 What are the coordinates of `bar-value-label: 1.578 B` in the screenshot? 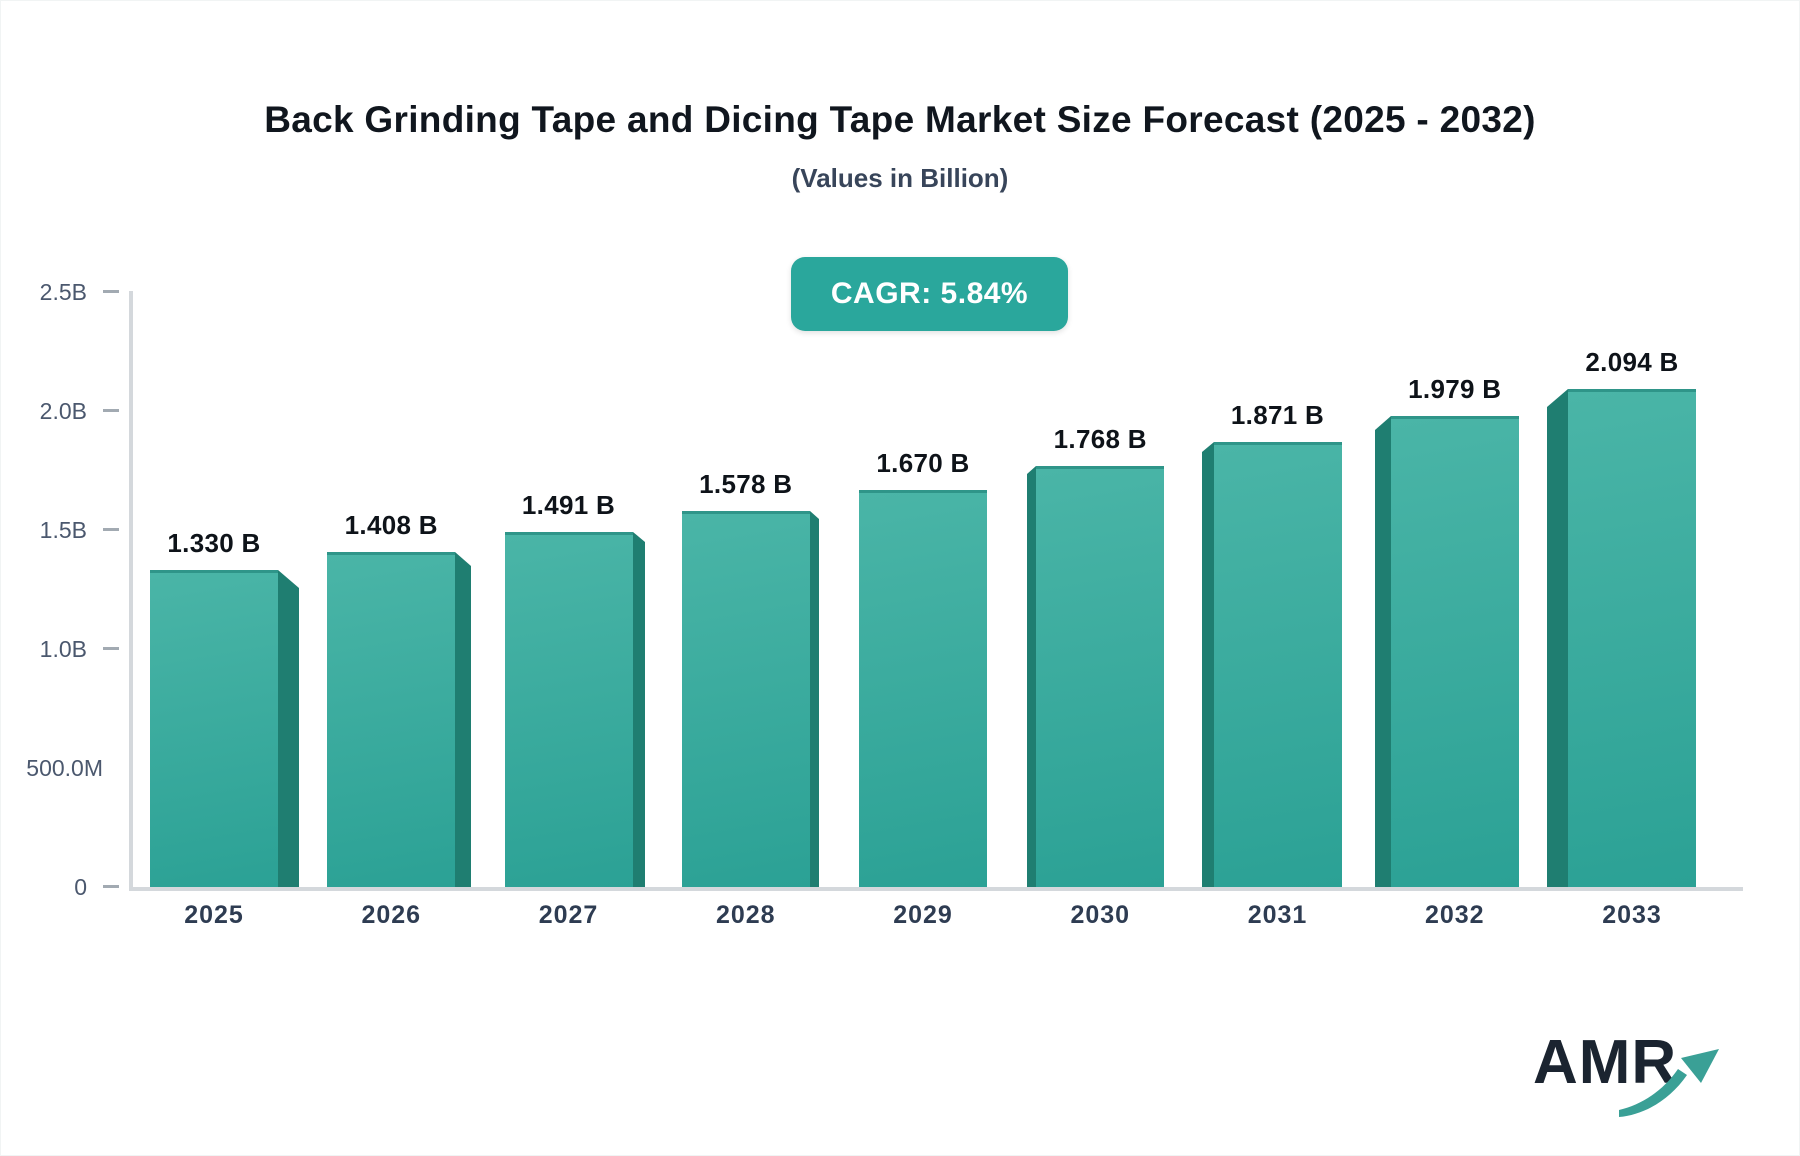 It's located at (746, 484).